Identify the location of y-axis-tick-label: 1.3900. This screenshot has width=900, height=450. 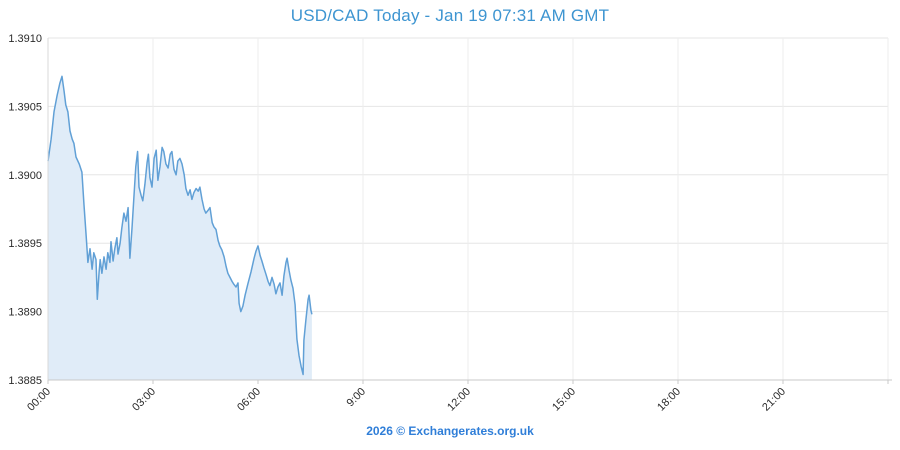
(25, 176).